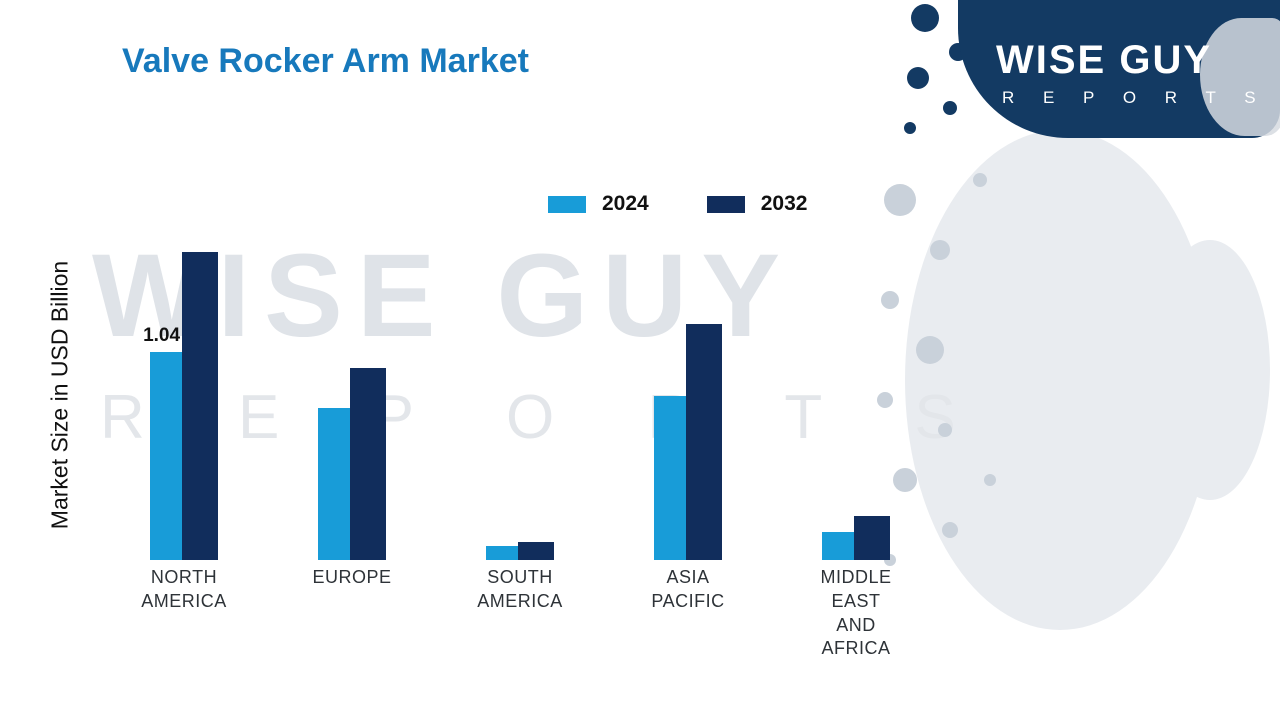 The height and width of the screenshot is (720, 1280). Describe the element at coordinates (334, 484) in the screenshot. I see `bar-2024-cat1` at that location.